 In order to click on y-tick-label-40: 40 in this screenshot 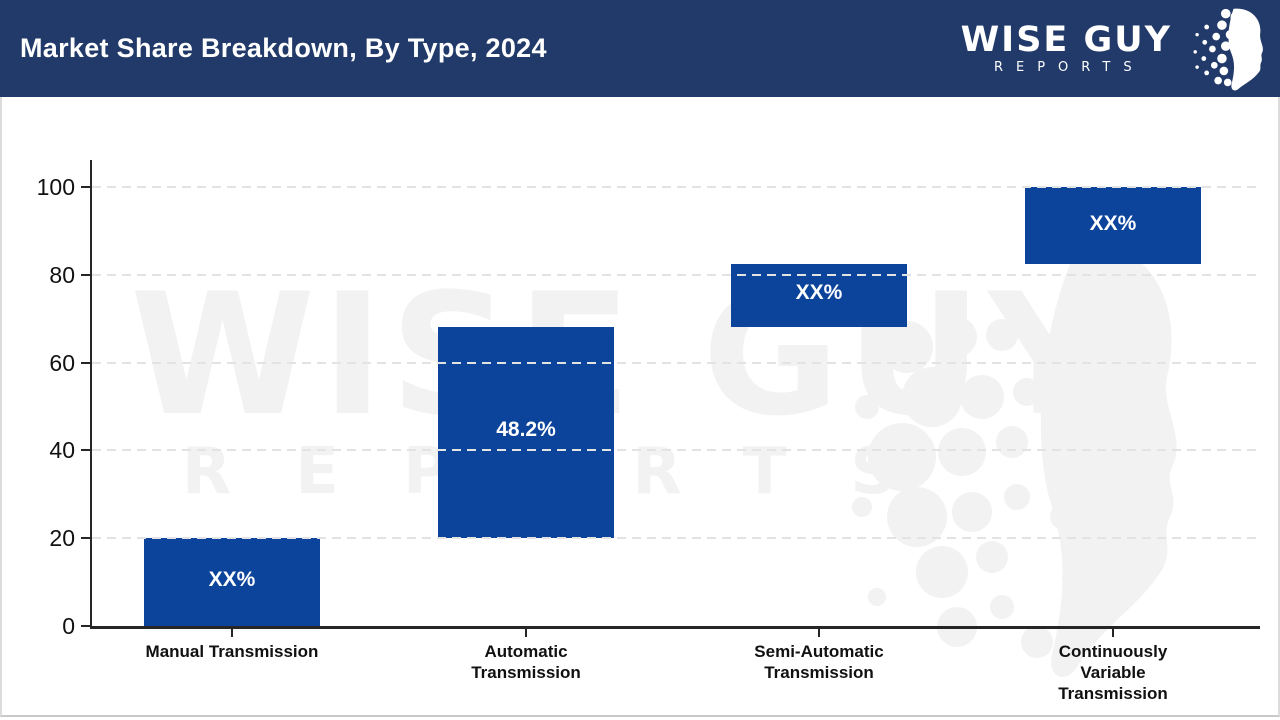, I will do `click(62, 450)`.